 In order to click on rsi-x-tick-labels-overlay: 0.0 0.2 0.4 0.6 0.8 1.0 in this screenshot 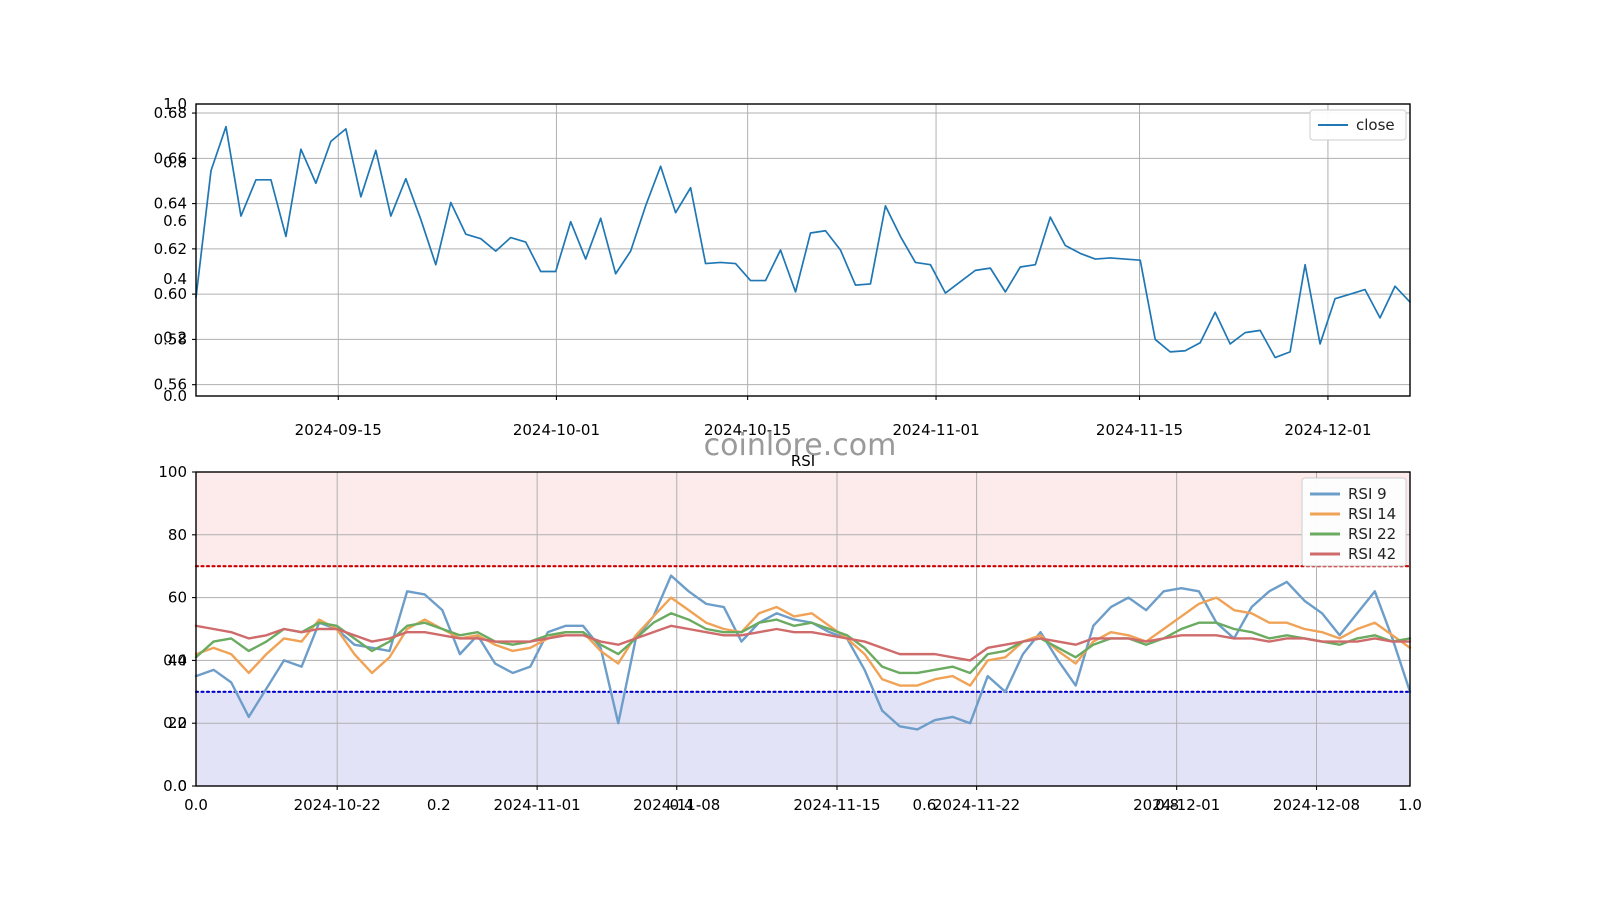, I will do `click(803, 805)`.